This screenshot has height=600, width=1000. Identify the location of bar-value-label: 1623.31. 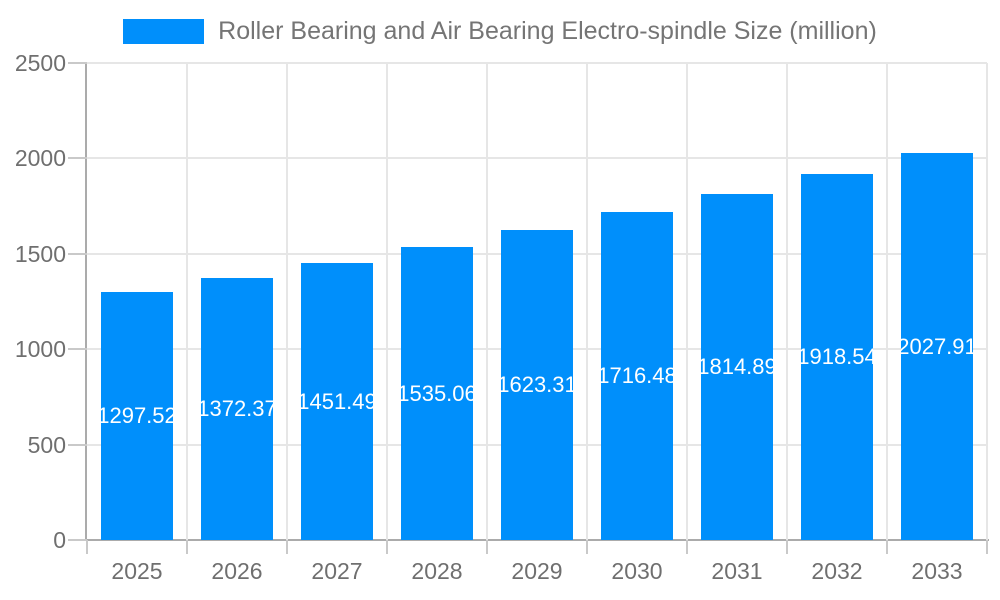
(537, 385).